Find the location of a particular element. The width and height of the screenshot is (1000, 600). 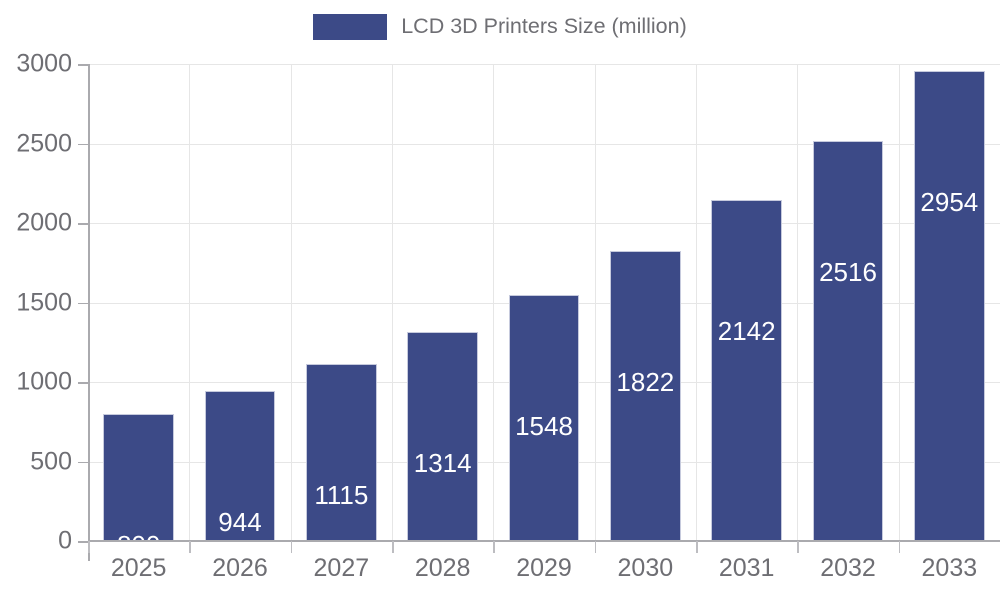

bar-value-label: 944 is located at coordinates (240, 521).